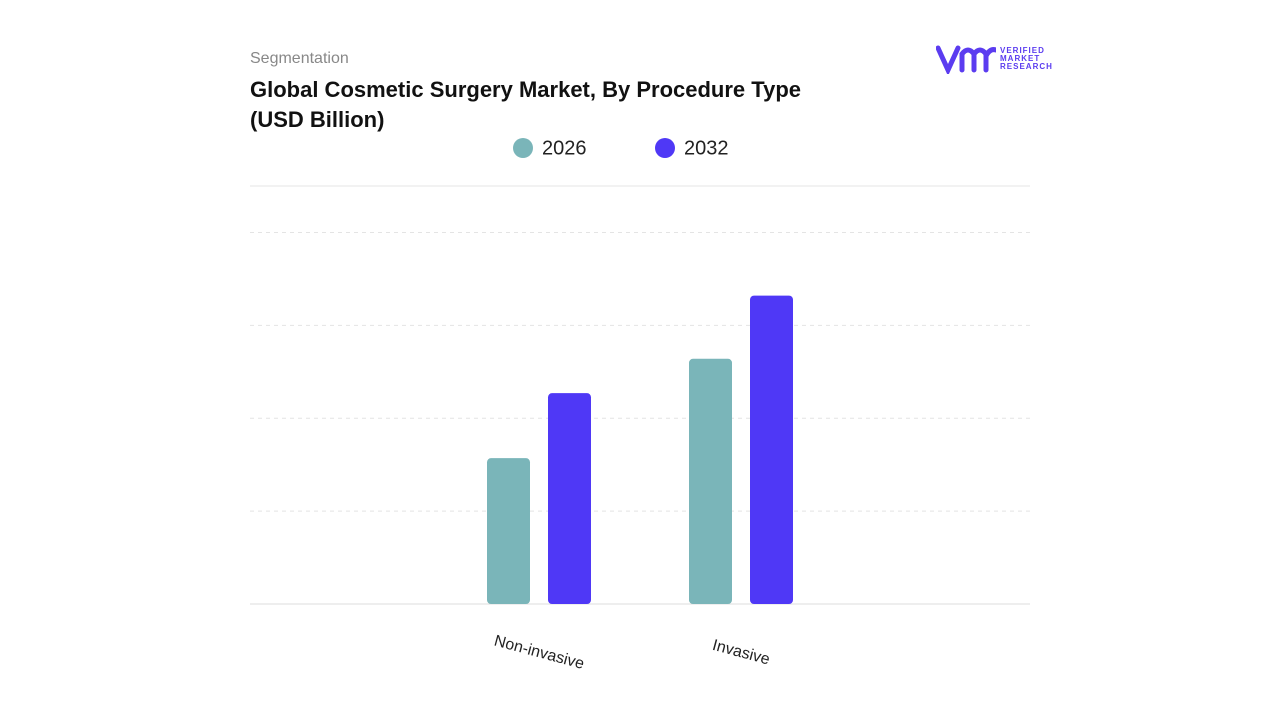 This screenshot has width=1280, height=720. What do you see at coordinates (299, 58) in the screenshot?
I see `subtitle: Segmentation` at bounding box center [299, 58].